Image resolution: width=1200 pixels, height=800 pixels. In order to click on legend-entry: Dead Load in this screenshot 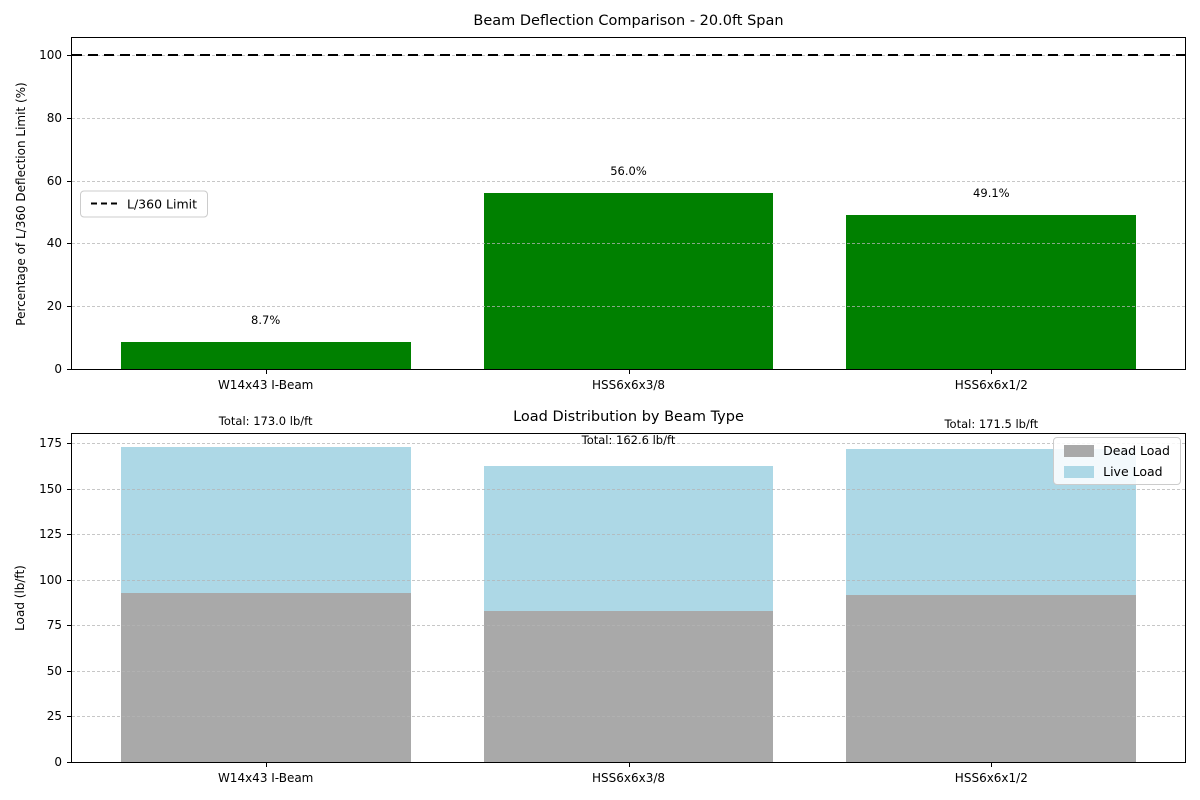, I will do `click(1117, 450)`.